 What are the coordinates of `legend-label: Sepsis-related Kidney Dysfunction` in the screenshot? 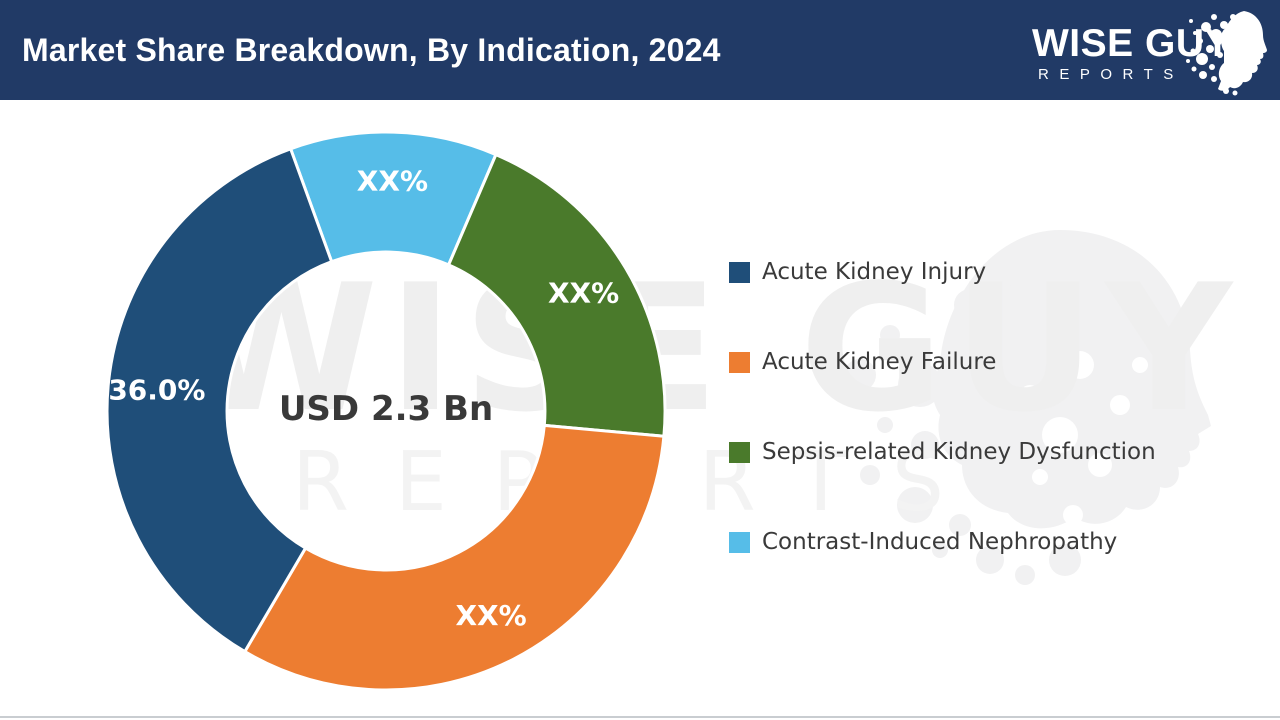 It's located at (959, 452).